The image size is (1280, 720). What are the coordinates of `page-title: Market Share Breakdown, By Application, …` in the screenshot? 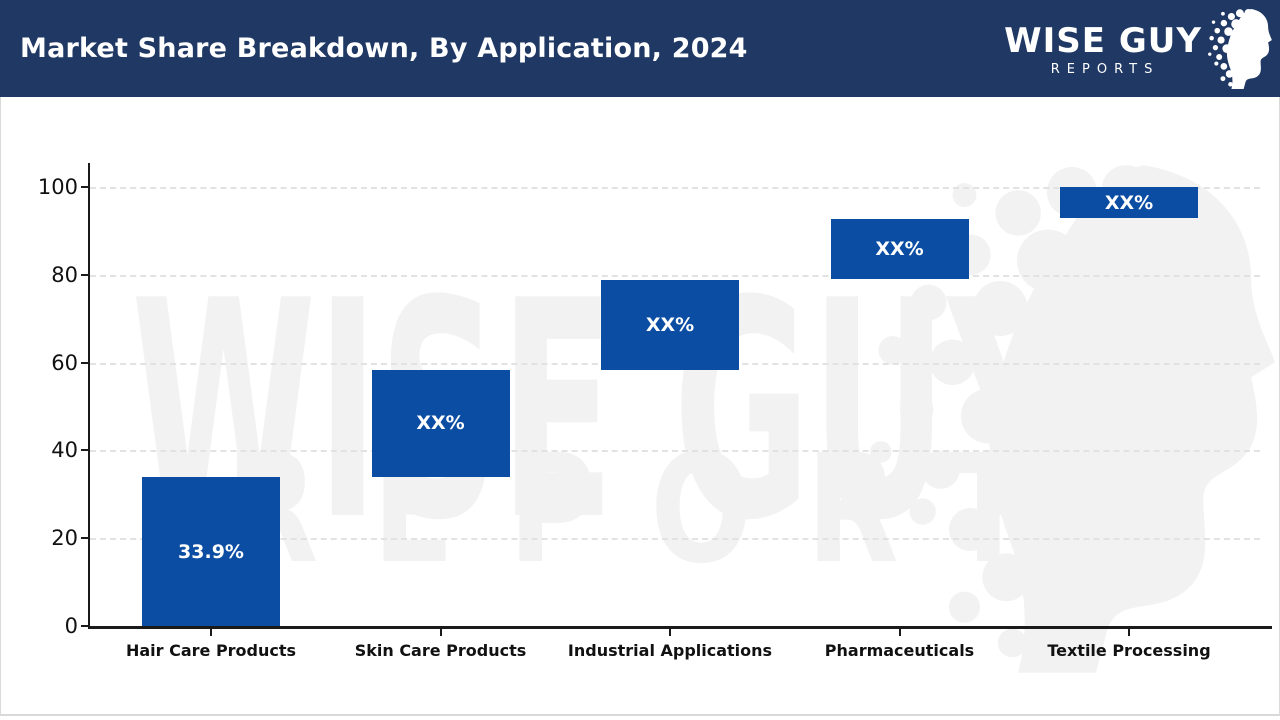 It's located at (384, 48).